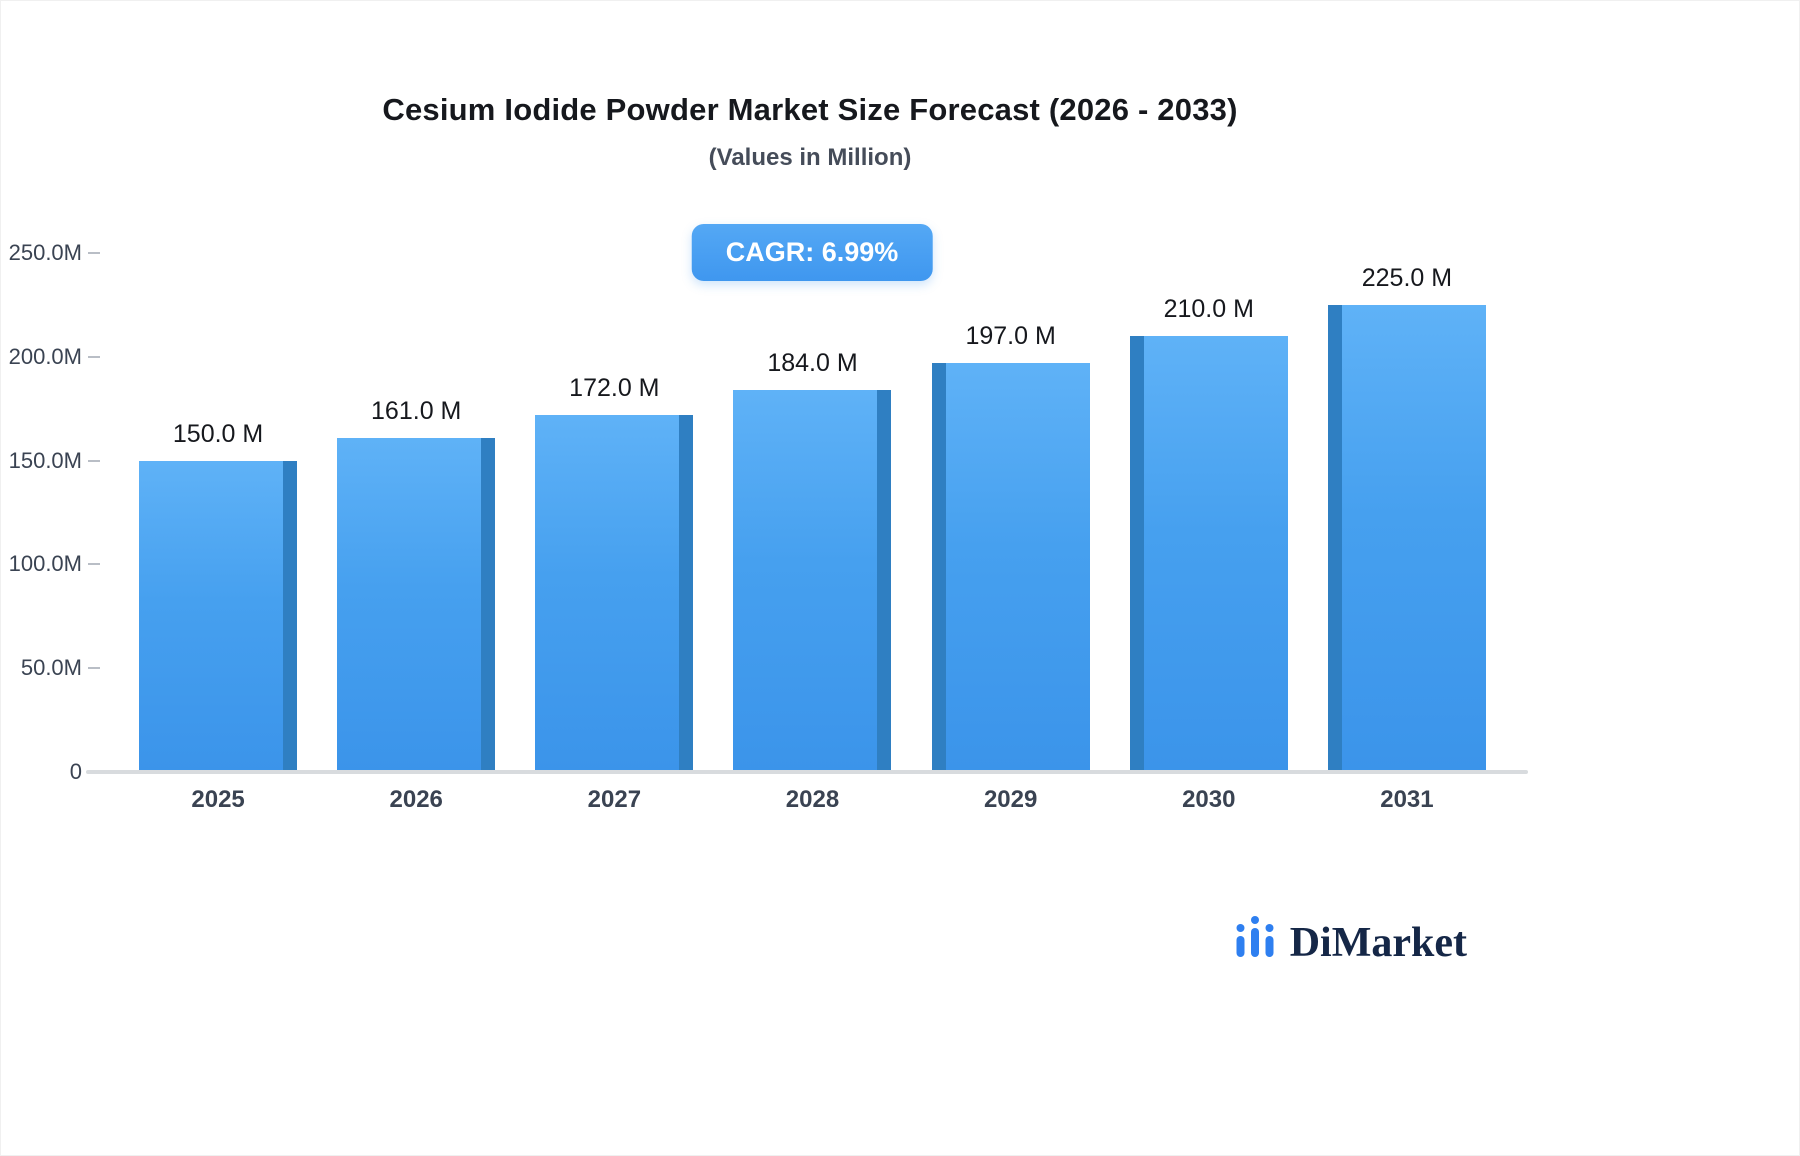 The image size is (1800, 1156). I want to click on bar-slot: 197.0 M, so click(1011, 512).